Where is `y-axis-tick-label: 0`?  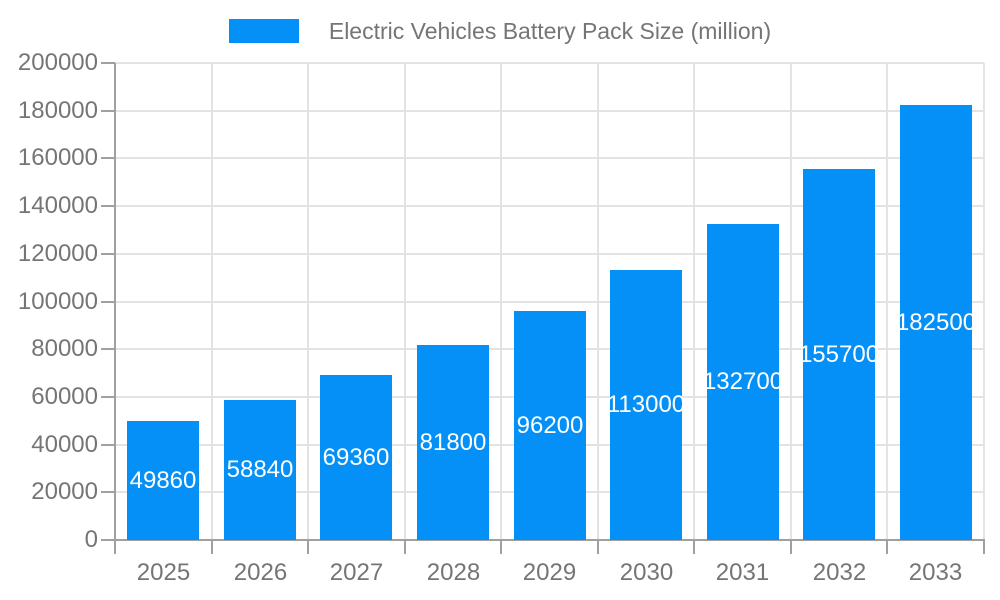
y-axis-tick-label: 0 is located at coordinates (91, 539).